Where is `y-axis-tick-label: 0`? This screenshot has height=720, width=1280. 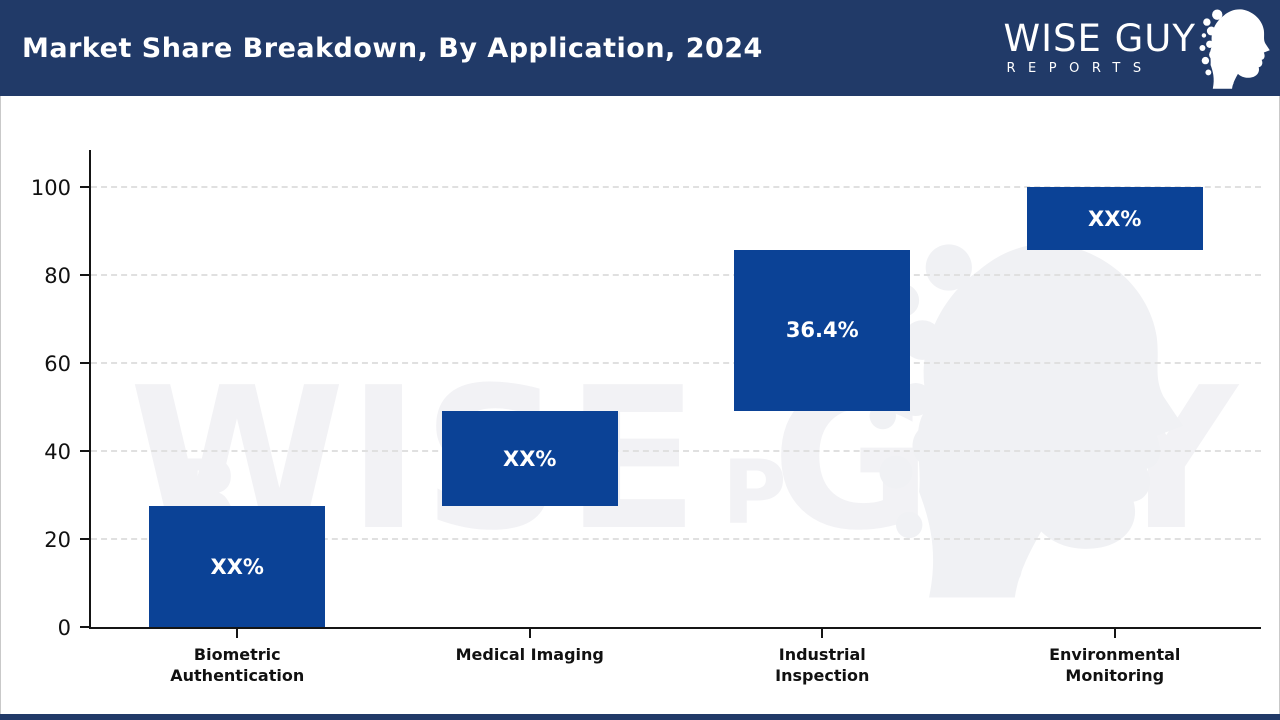 y-axis-tick-label: 0 is located at coordinates (64, 628).